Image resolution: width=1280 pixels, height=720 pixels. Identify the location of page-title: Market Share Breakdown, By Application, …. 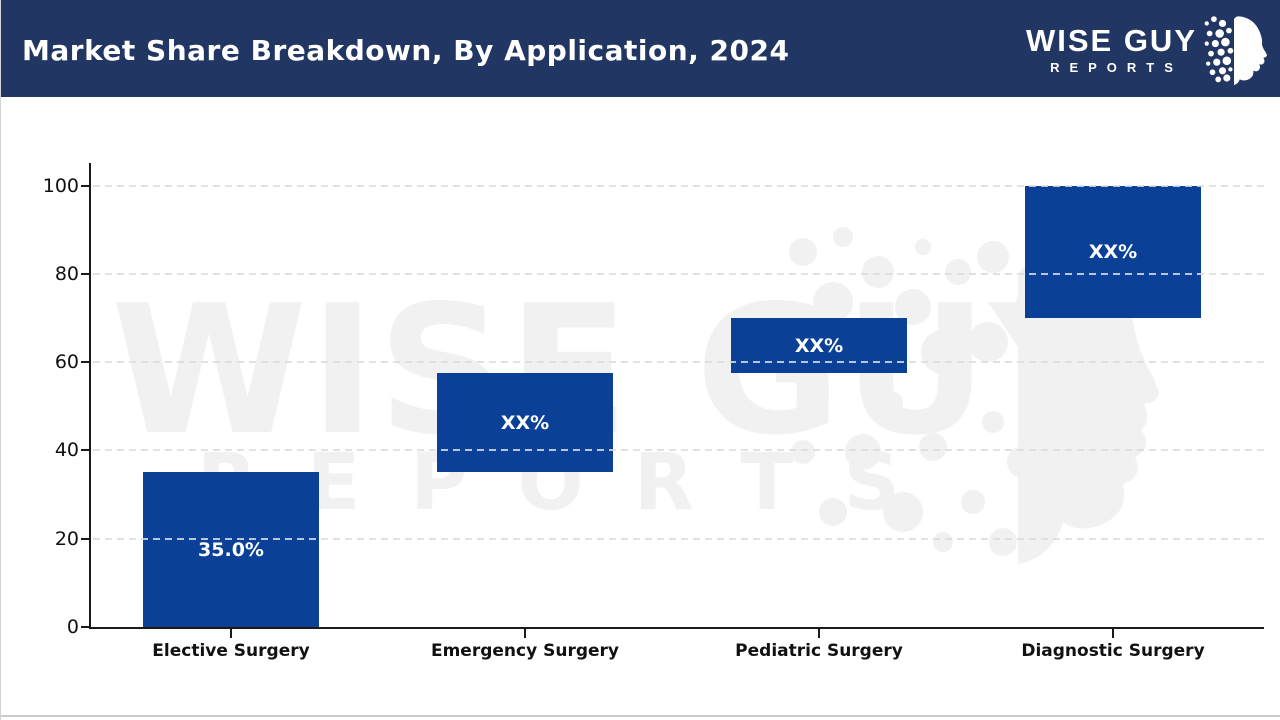
(406, 50).